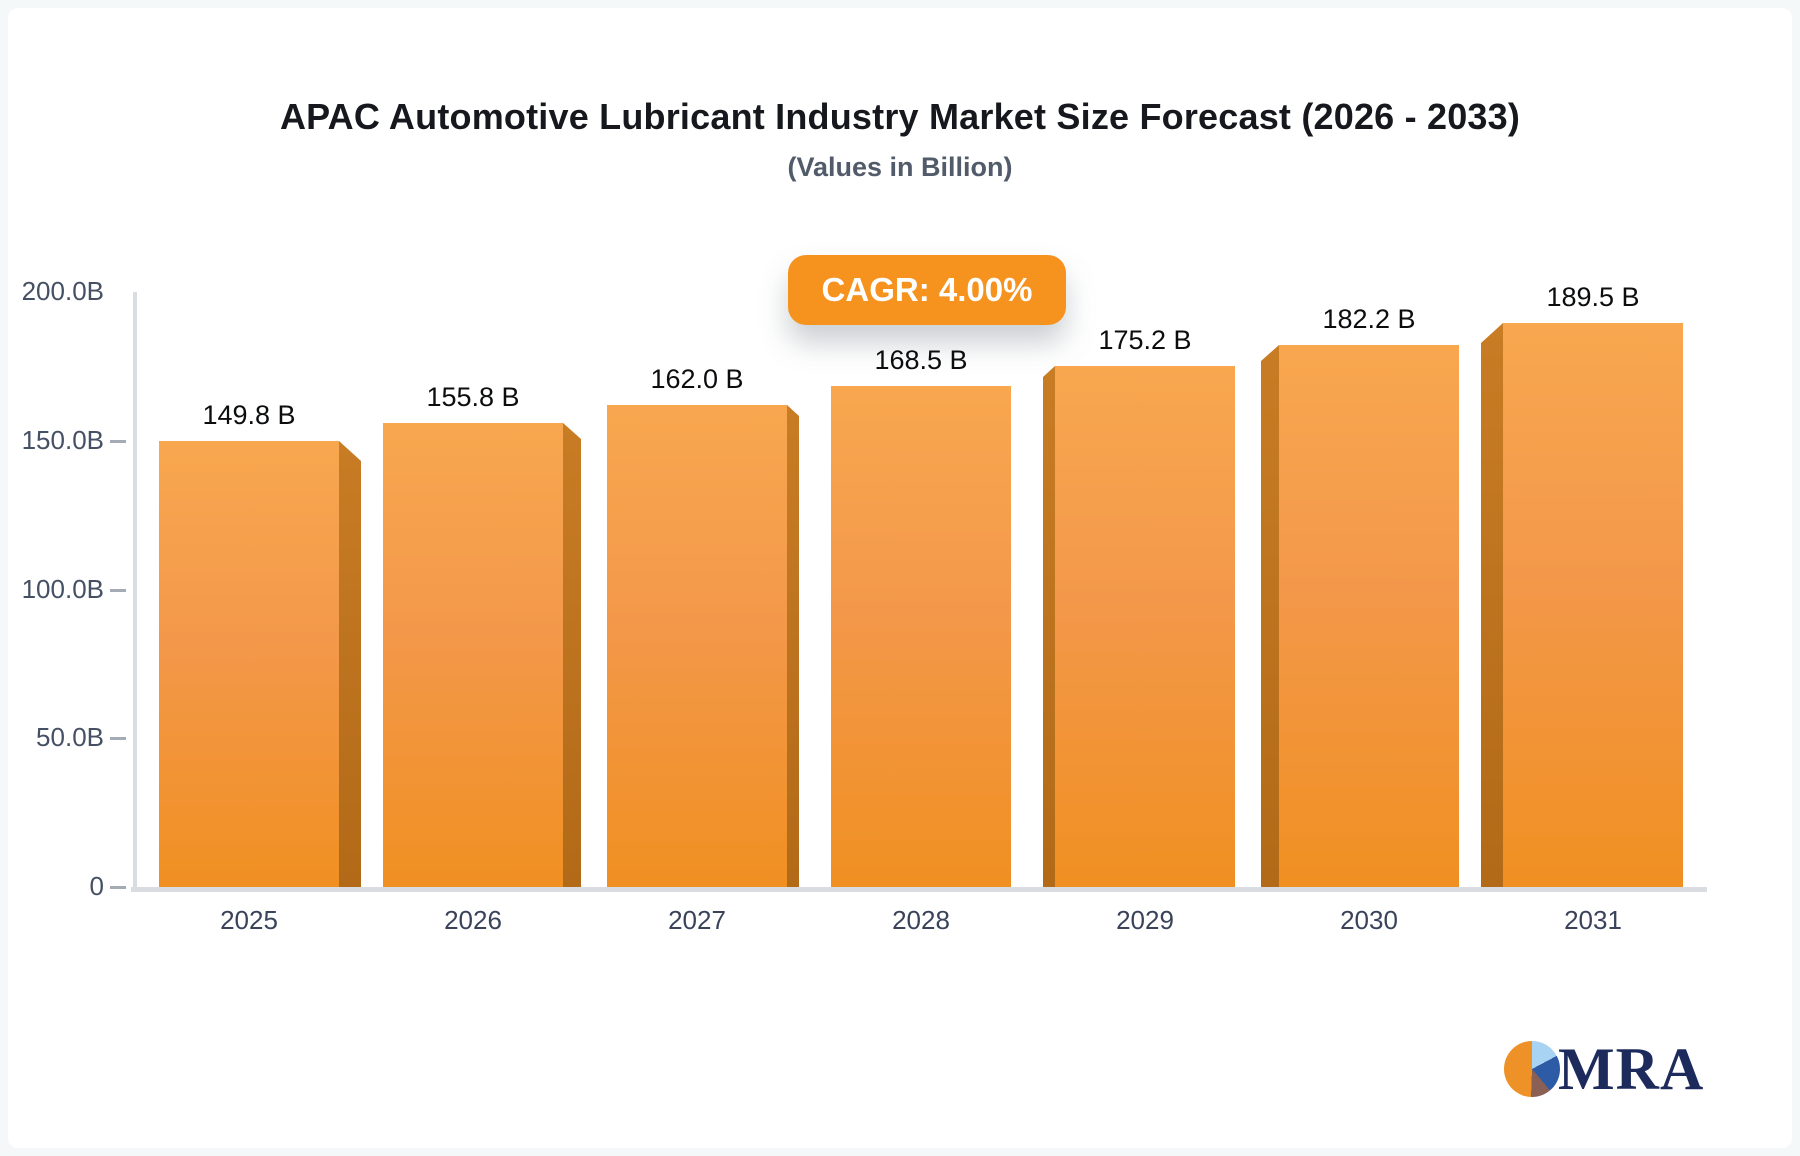 The width and height of the screenshot is (1800, 1156). I want to click on x-tick-label-2031: 2031, so click(1593, 920).